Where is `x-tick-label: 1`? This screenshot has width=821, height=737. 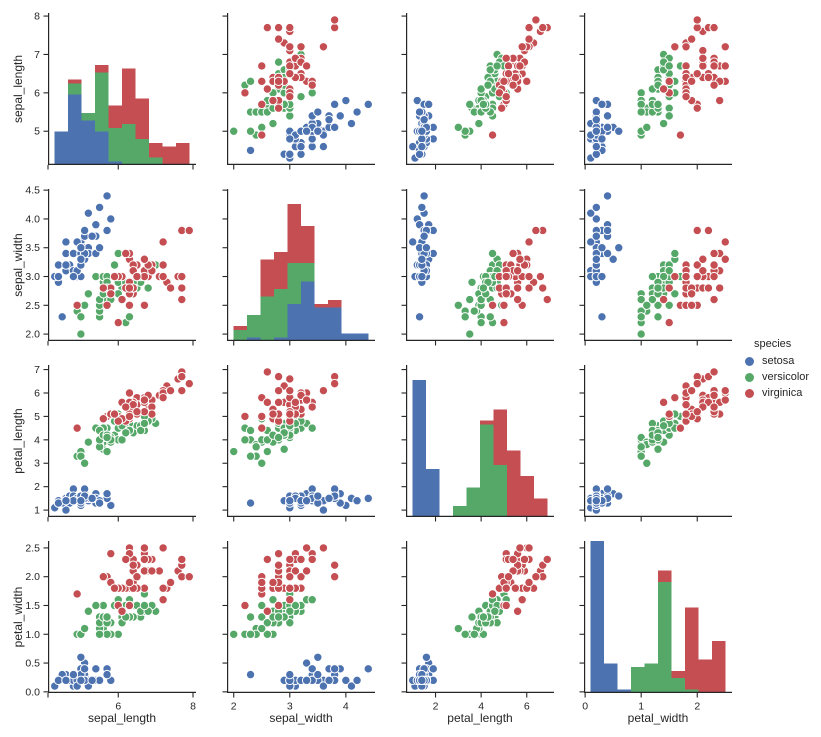
x-tick-label: 1 is located at coordinates (641, 707).